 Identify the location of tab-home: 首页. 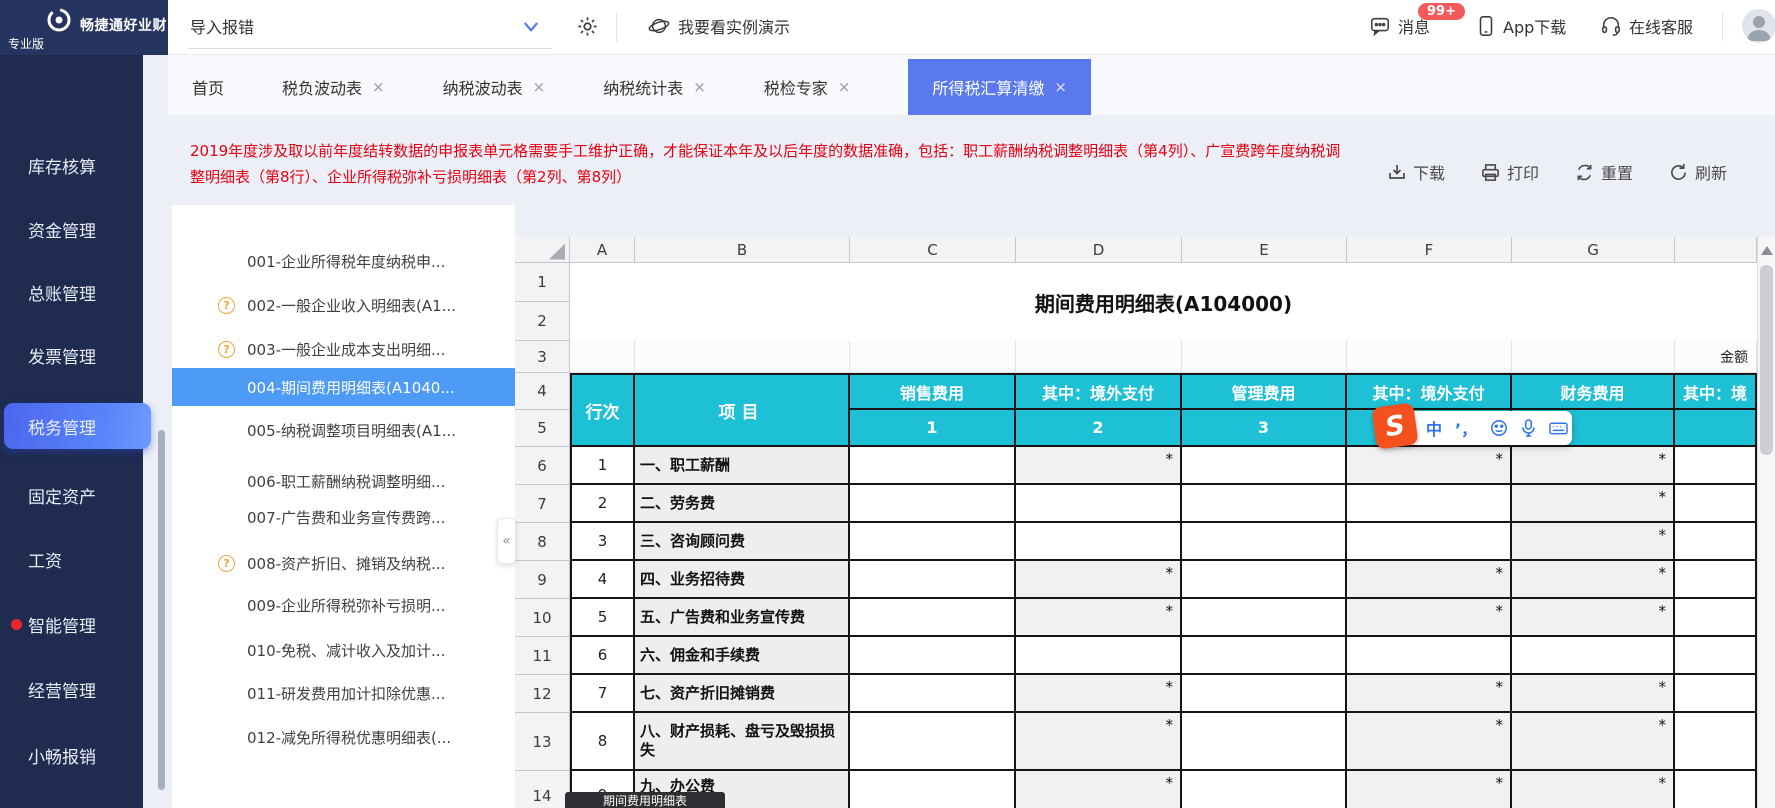
(208, 87).